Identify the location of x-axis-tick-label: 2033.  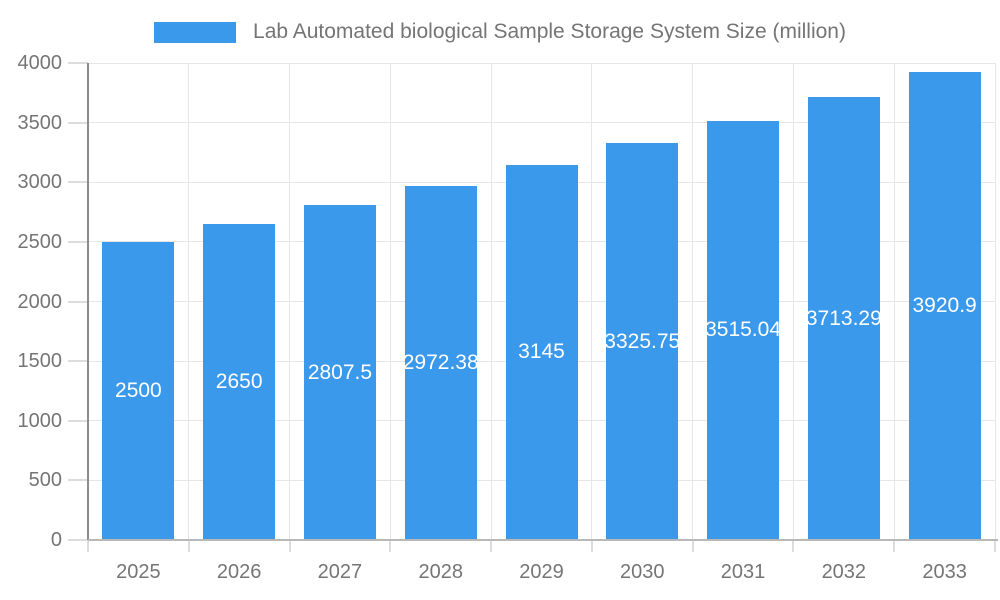
(944, 572).